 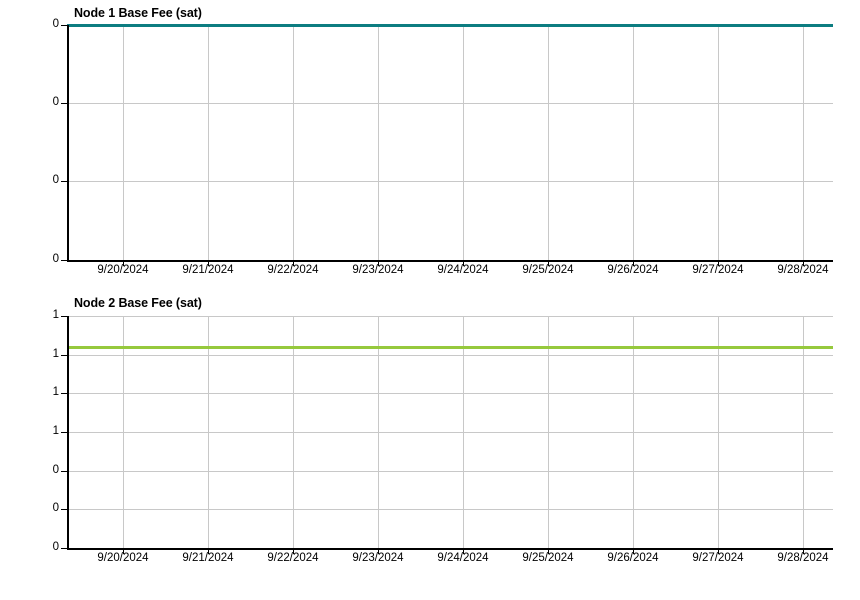 What do you see at coordinates (450, 549) in the screenshot?
I see `chart-2-x-axis` at bounding box center [450, 549].